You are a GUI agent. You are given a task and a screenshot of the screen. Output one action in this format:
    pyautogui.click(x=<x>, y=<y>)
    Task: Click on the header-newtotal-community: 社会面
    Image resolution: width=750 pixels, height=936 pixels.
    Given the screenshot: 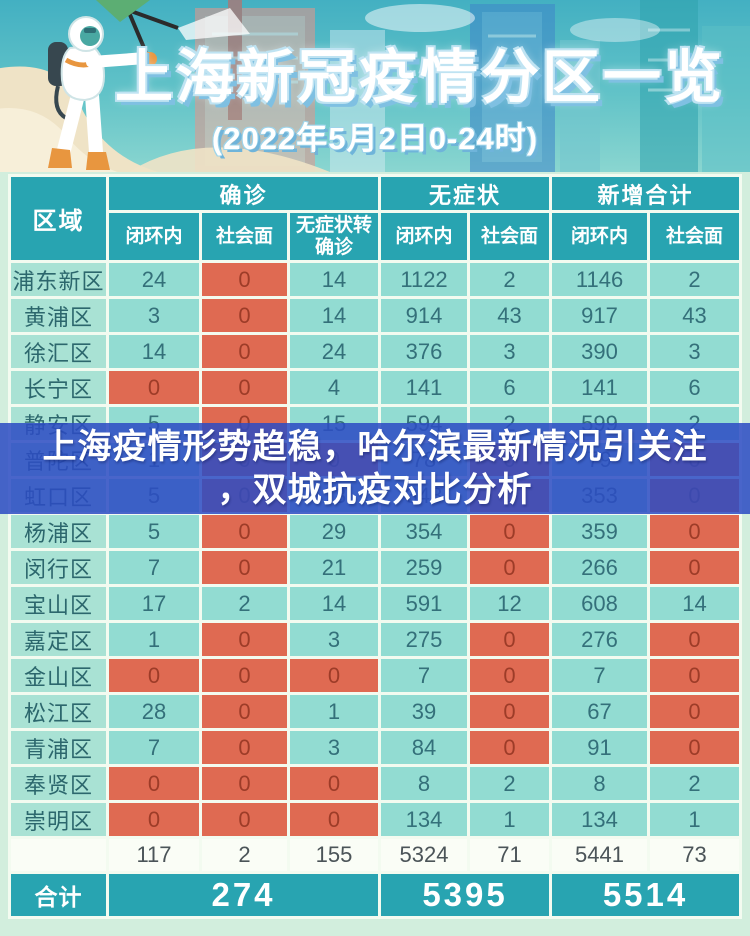 What is the action you would take?
    pyautogui.click(x=695, y=236)
    